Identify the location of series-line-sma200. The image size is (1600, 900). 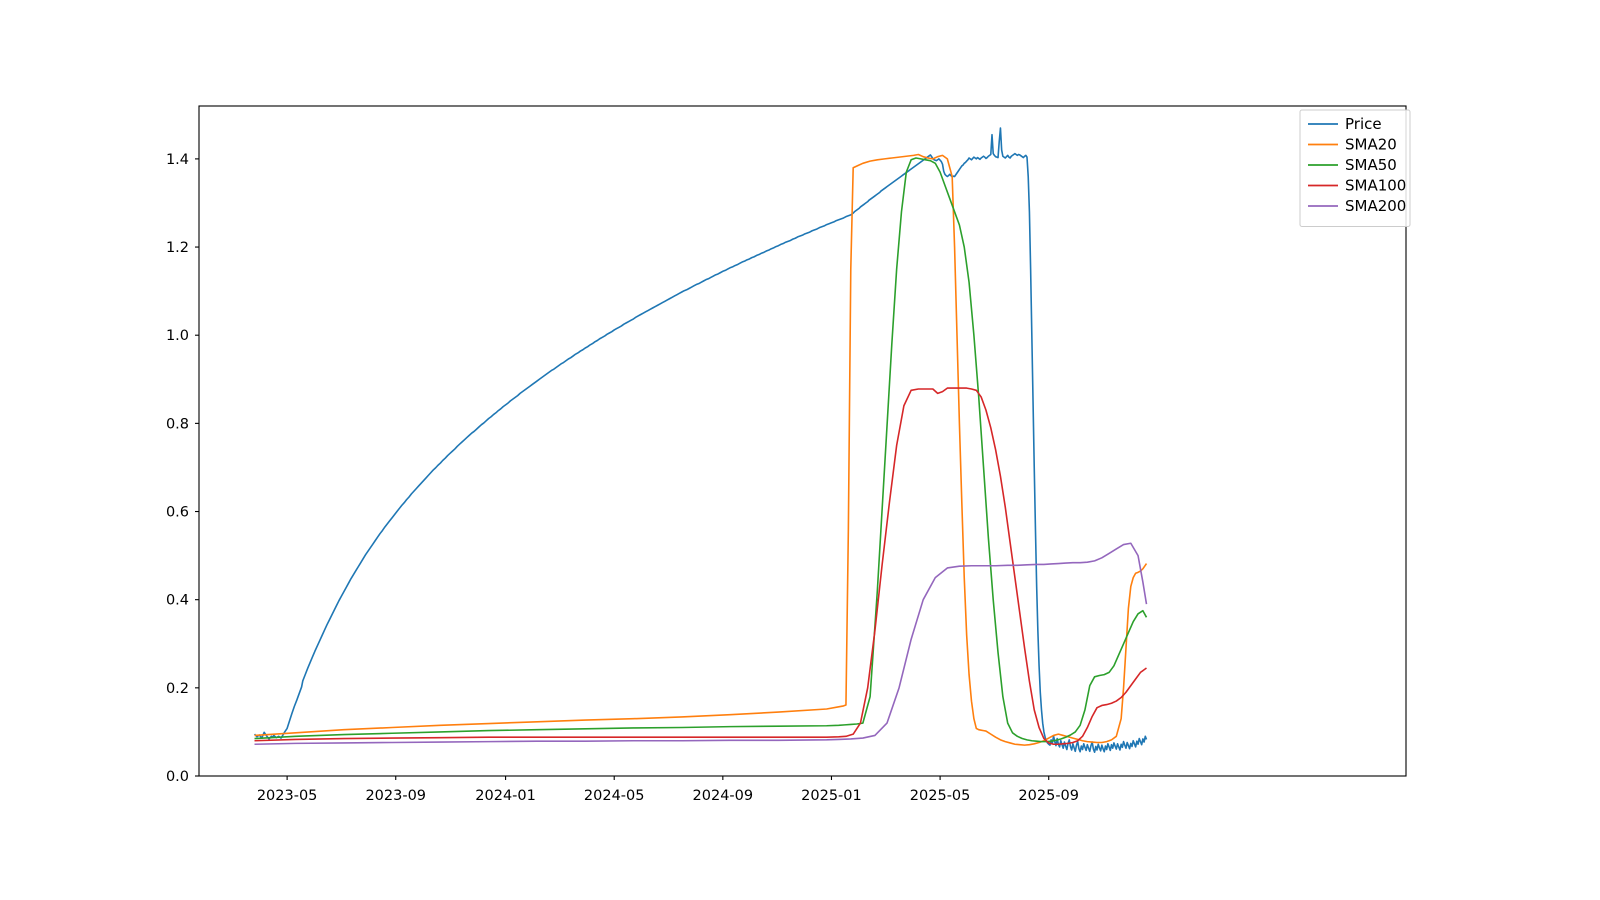
(701, 644).